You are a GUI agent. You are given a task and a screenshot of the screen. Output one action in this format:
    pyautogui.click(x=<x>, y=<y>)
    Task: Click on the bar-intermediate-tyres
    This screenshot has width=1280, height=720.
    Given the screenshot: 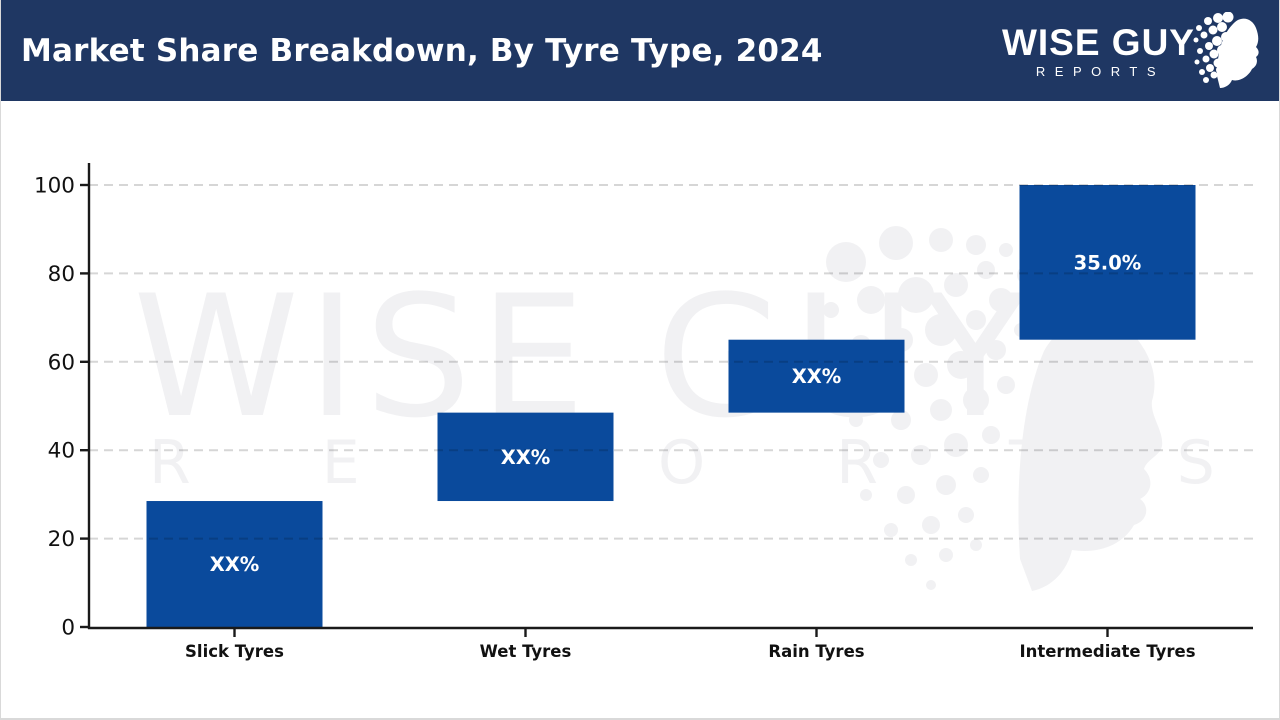 What is the action you would take?
    pyautogui.click(x=1107, y=262)
    